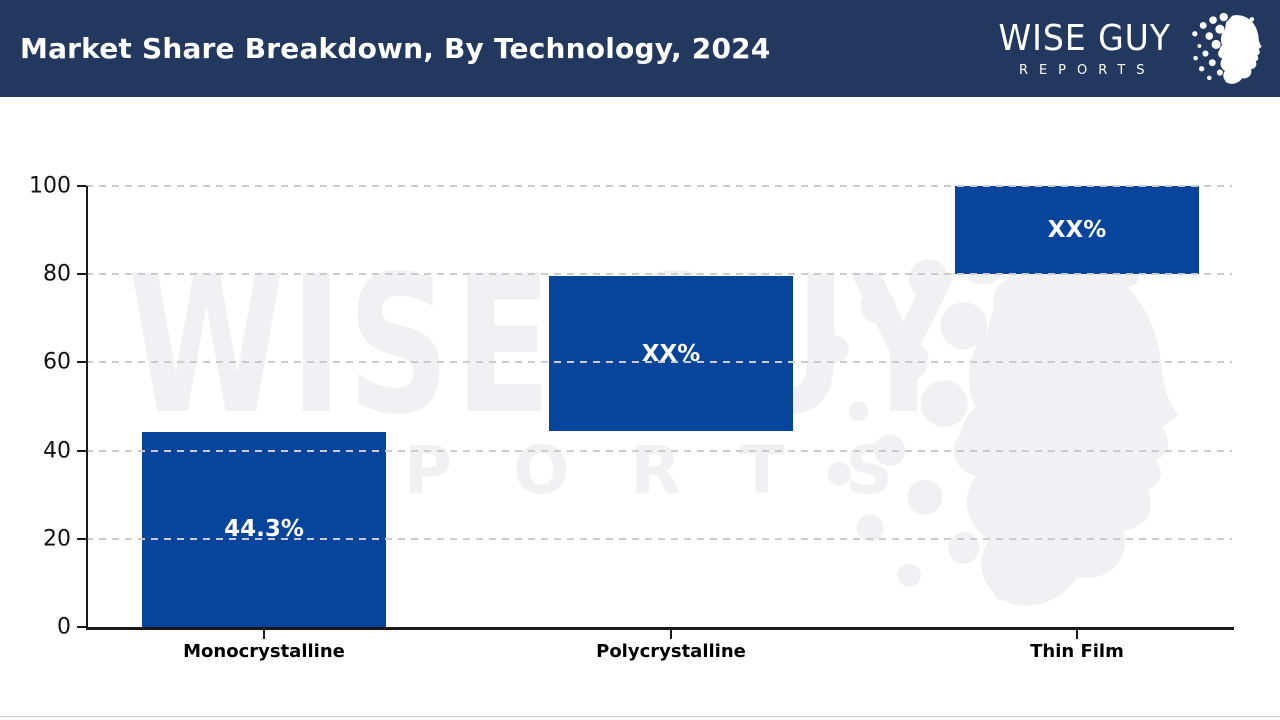 The width and height of the screenshot is (1280, 720). Describe the element at coordinates (264, 529) in the screenshot. I see `bar-monocrystalline` at that location.